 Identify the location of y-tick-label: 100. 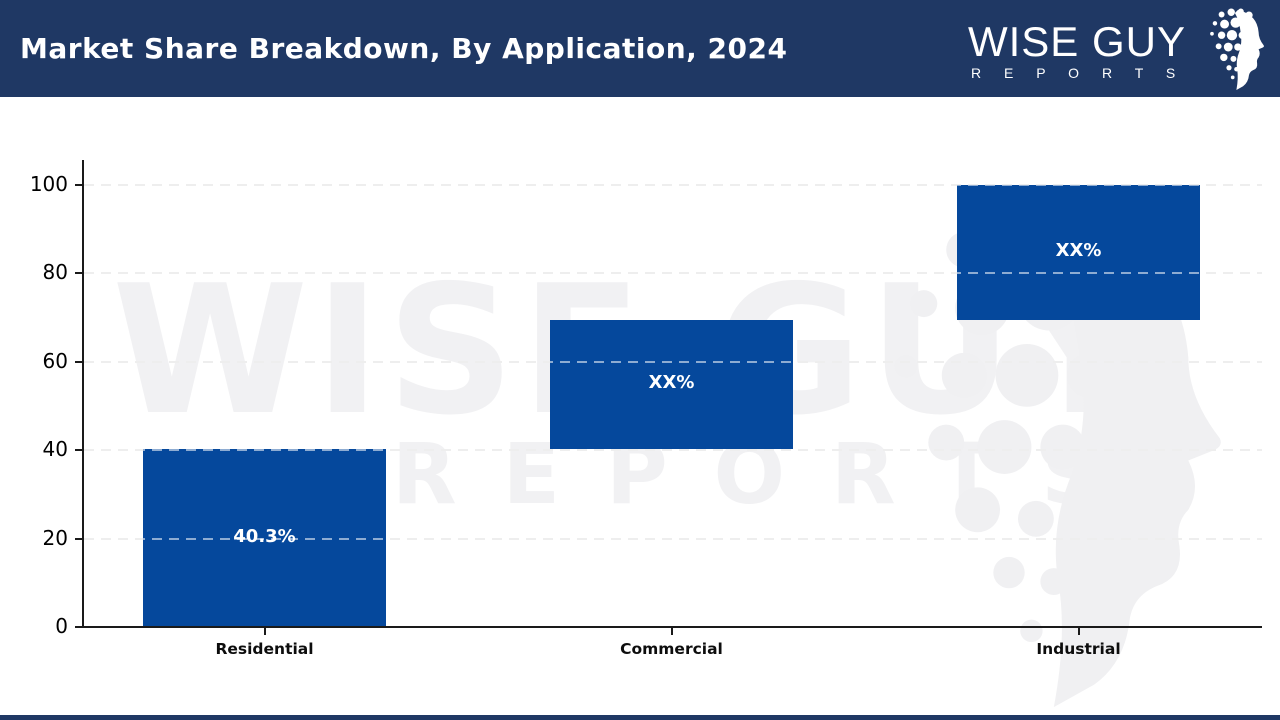
(48, 184).